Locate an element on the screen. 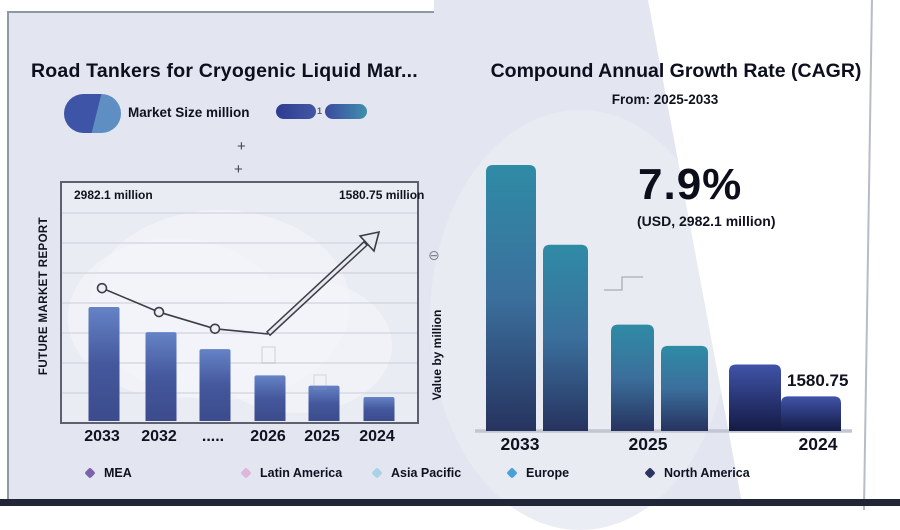 The image size is (900, 530). cagr-value: 7.9% is located at coordinates (690, 184).